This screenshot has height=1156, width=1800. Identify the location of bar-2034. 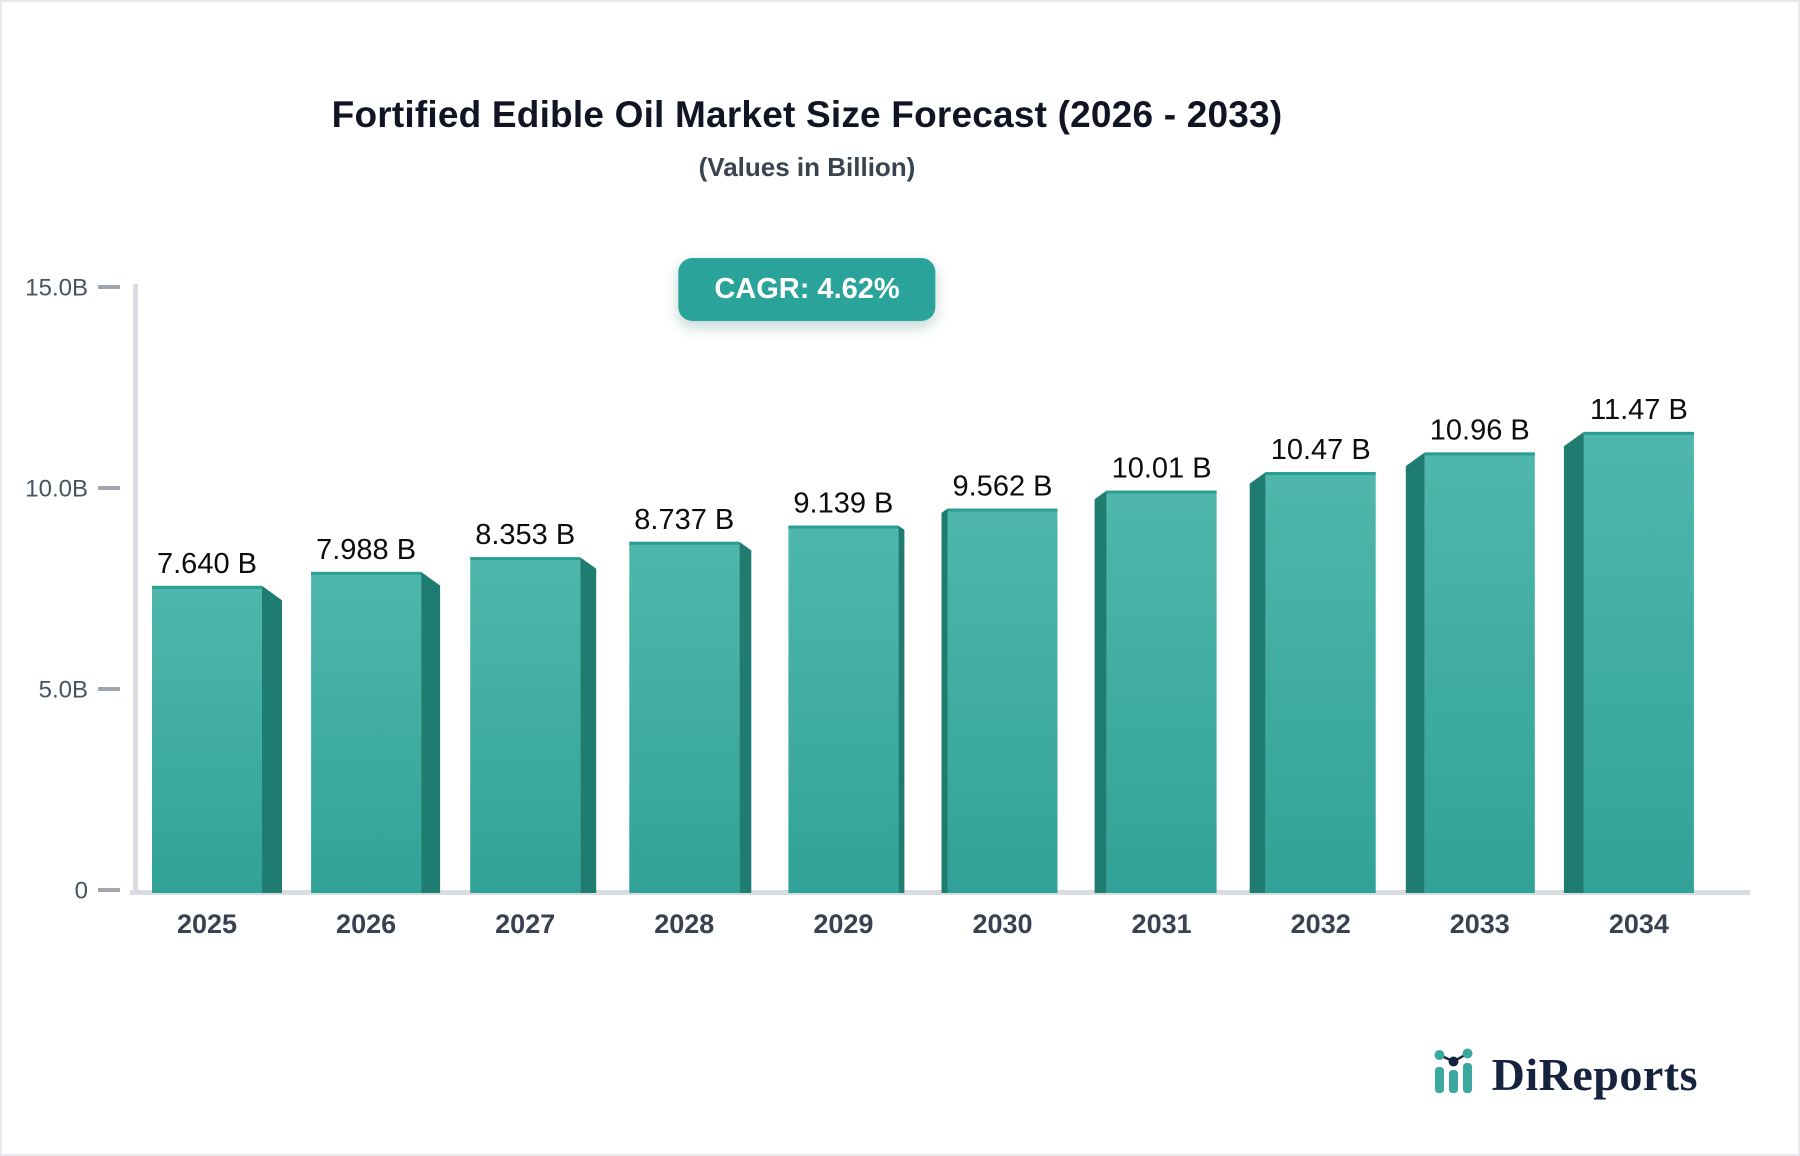
(1638, 662).